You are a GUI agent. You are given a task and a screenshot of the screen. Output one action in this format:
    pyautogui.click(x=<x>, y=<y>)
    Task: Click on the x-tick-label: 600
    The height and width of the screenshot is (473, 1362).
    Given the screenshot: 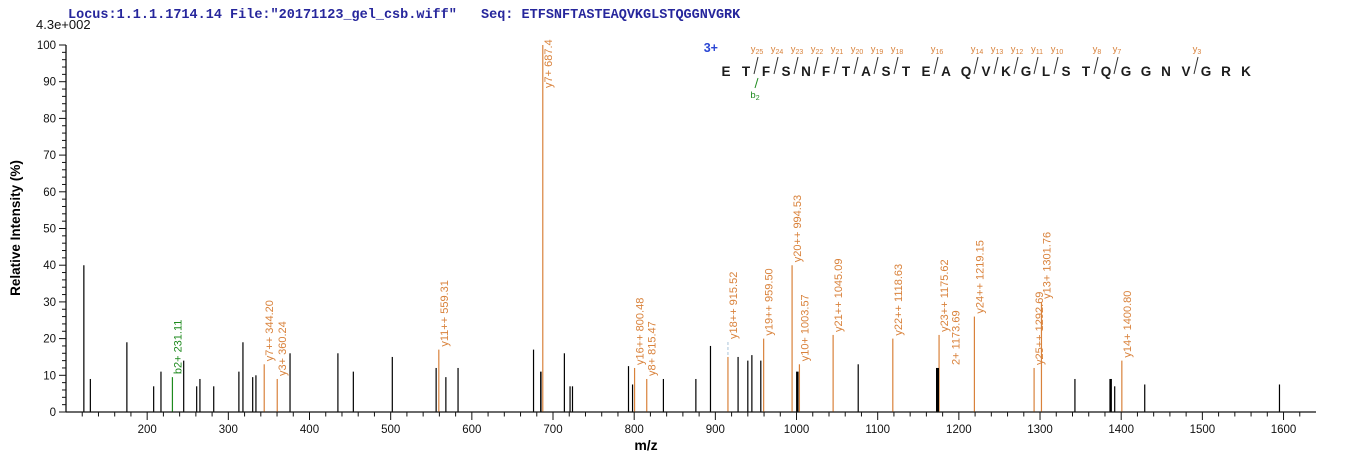 What is the action you would take?
    pyautogui.click(x=471, y=430)
    